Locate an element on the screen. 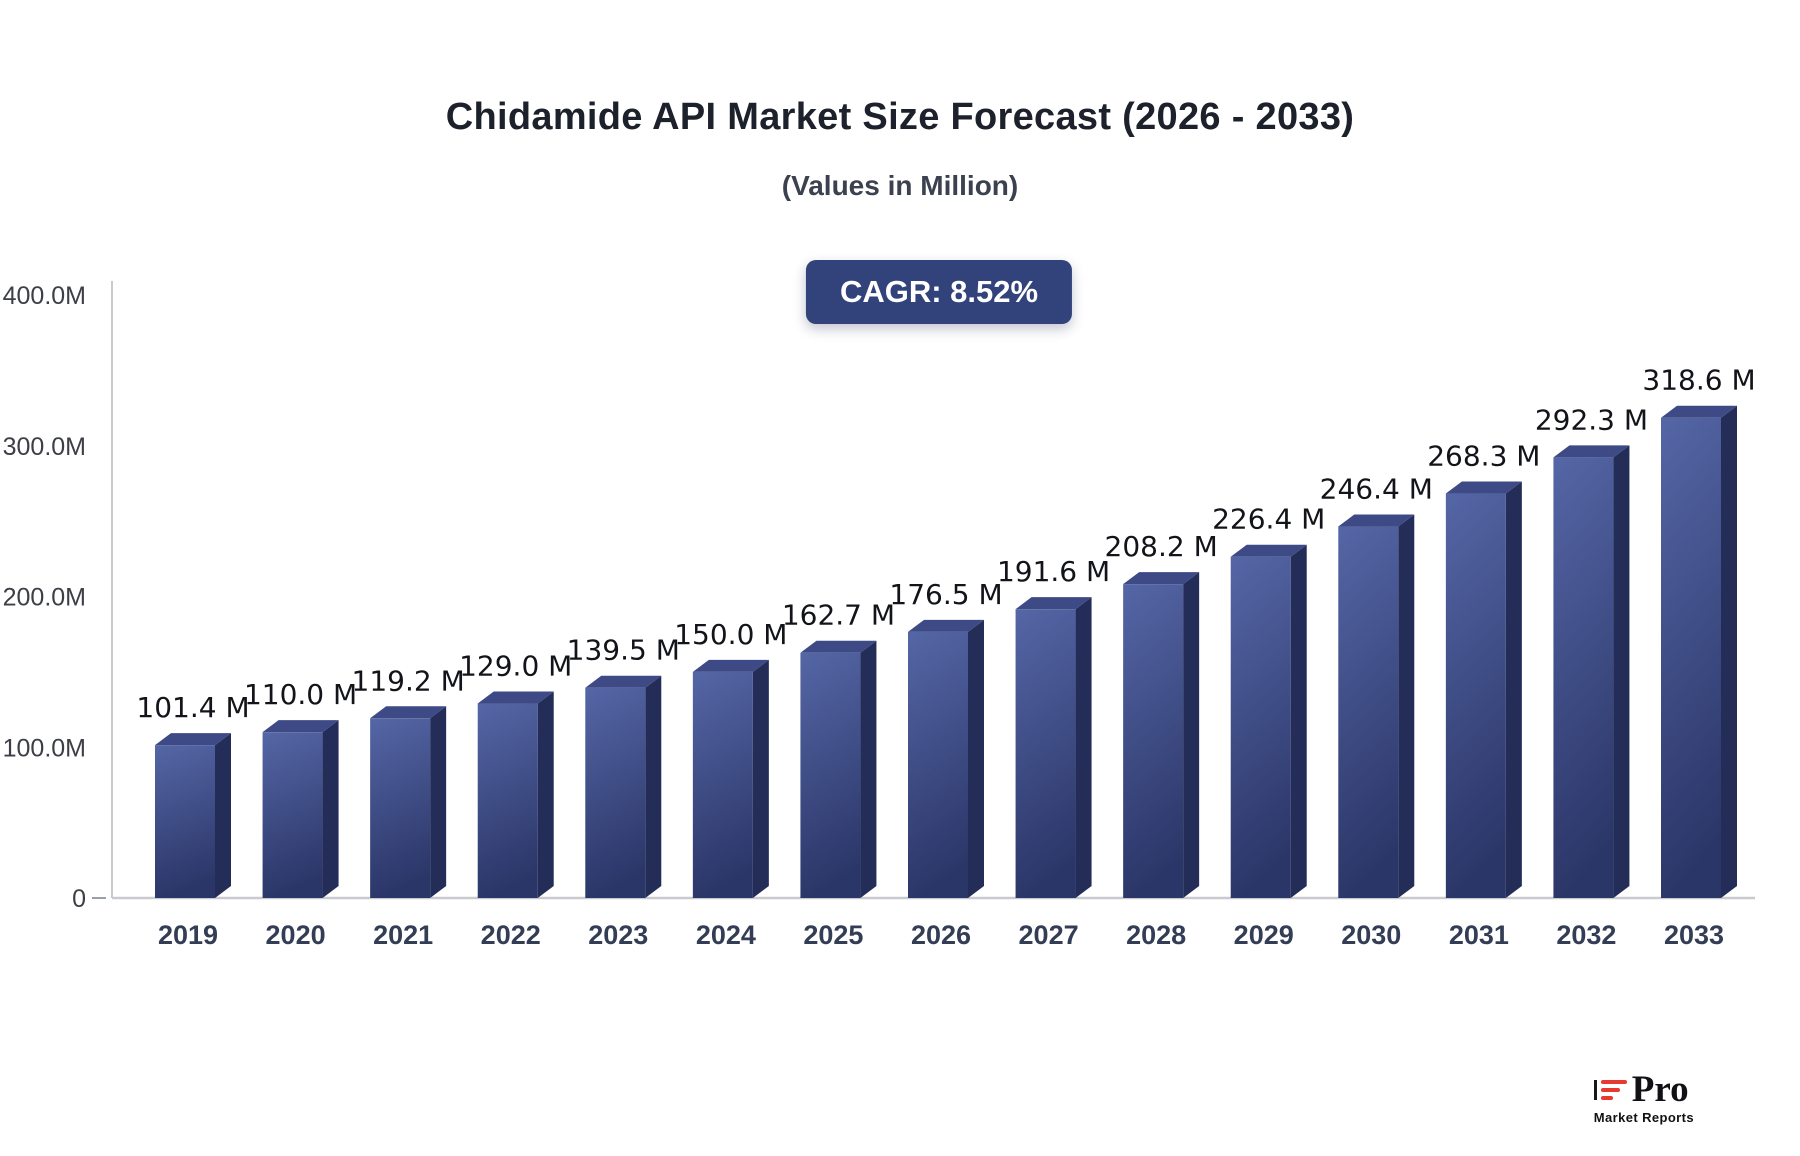 This screenshot has height=1156, width=1800. bar-value-label: 119.2 M is located at coordinates (408, 680).